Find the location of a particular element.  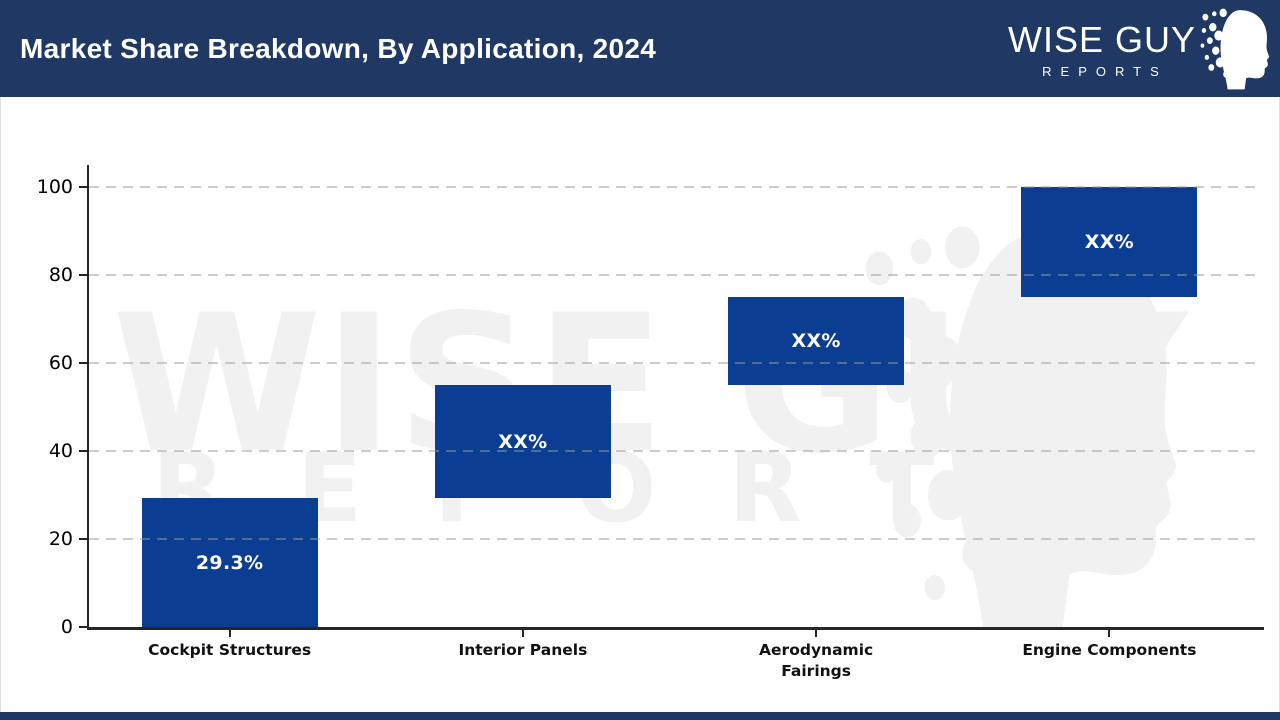

wiseguy-logo: WISE GUY REPORTS is located at coordinates (1140, 49).